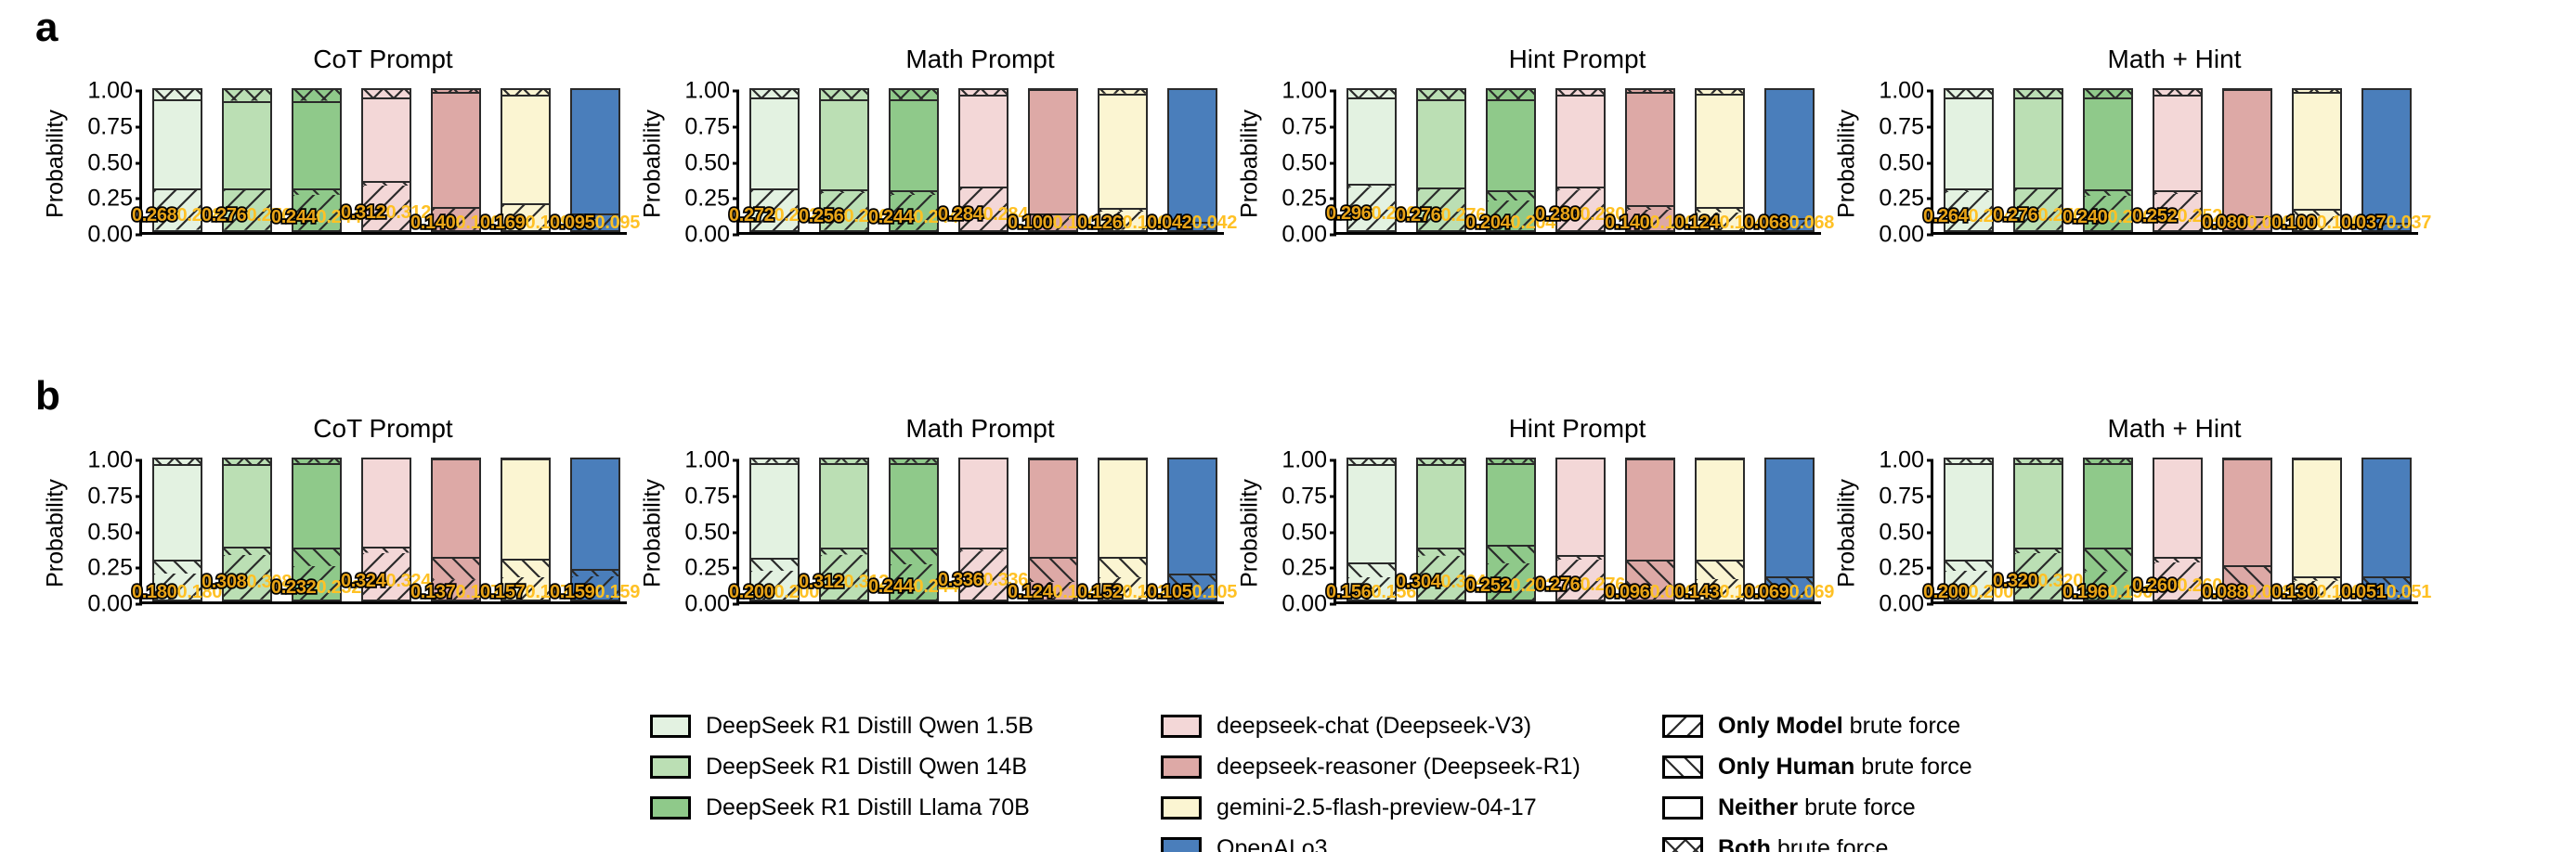  I want to click on legend-item-model: deepseek-chat (Deepseek-V3), so click(1371, 725).